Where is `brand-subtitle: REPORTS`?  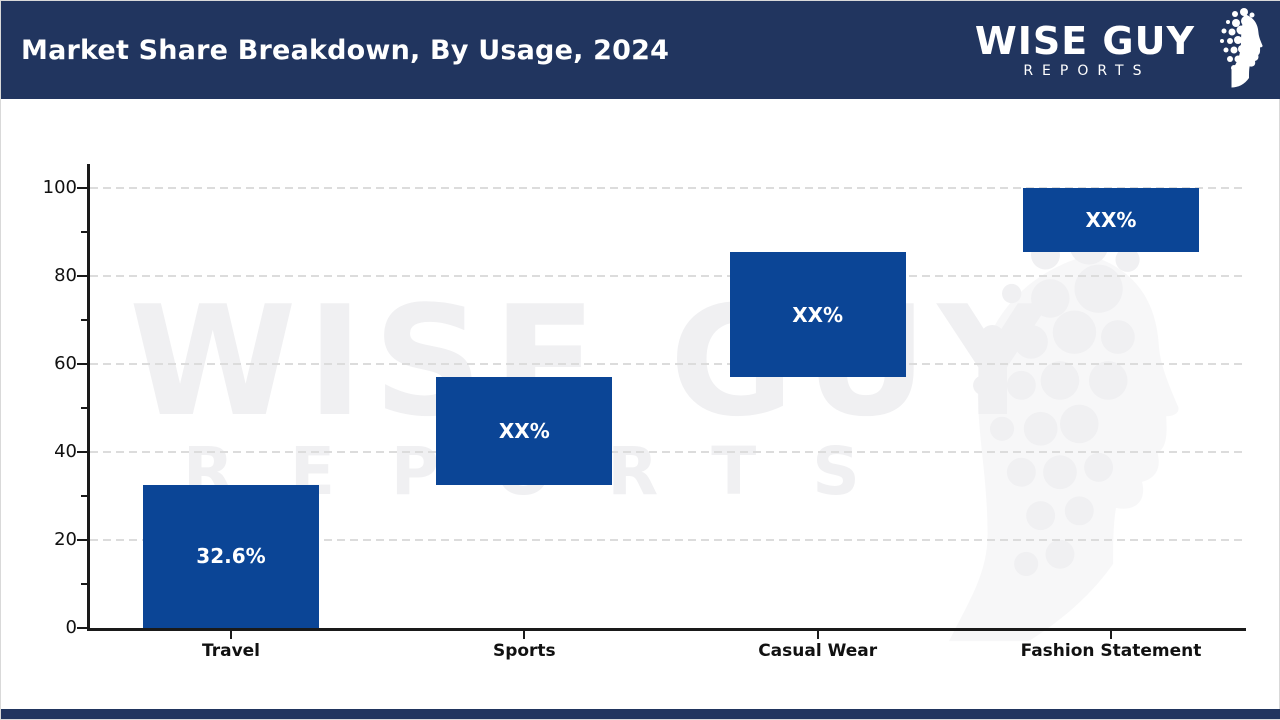
brand-subtitle: REPORTS is located at coordinates (1087, 71).